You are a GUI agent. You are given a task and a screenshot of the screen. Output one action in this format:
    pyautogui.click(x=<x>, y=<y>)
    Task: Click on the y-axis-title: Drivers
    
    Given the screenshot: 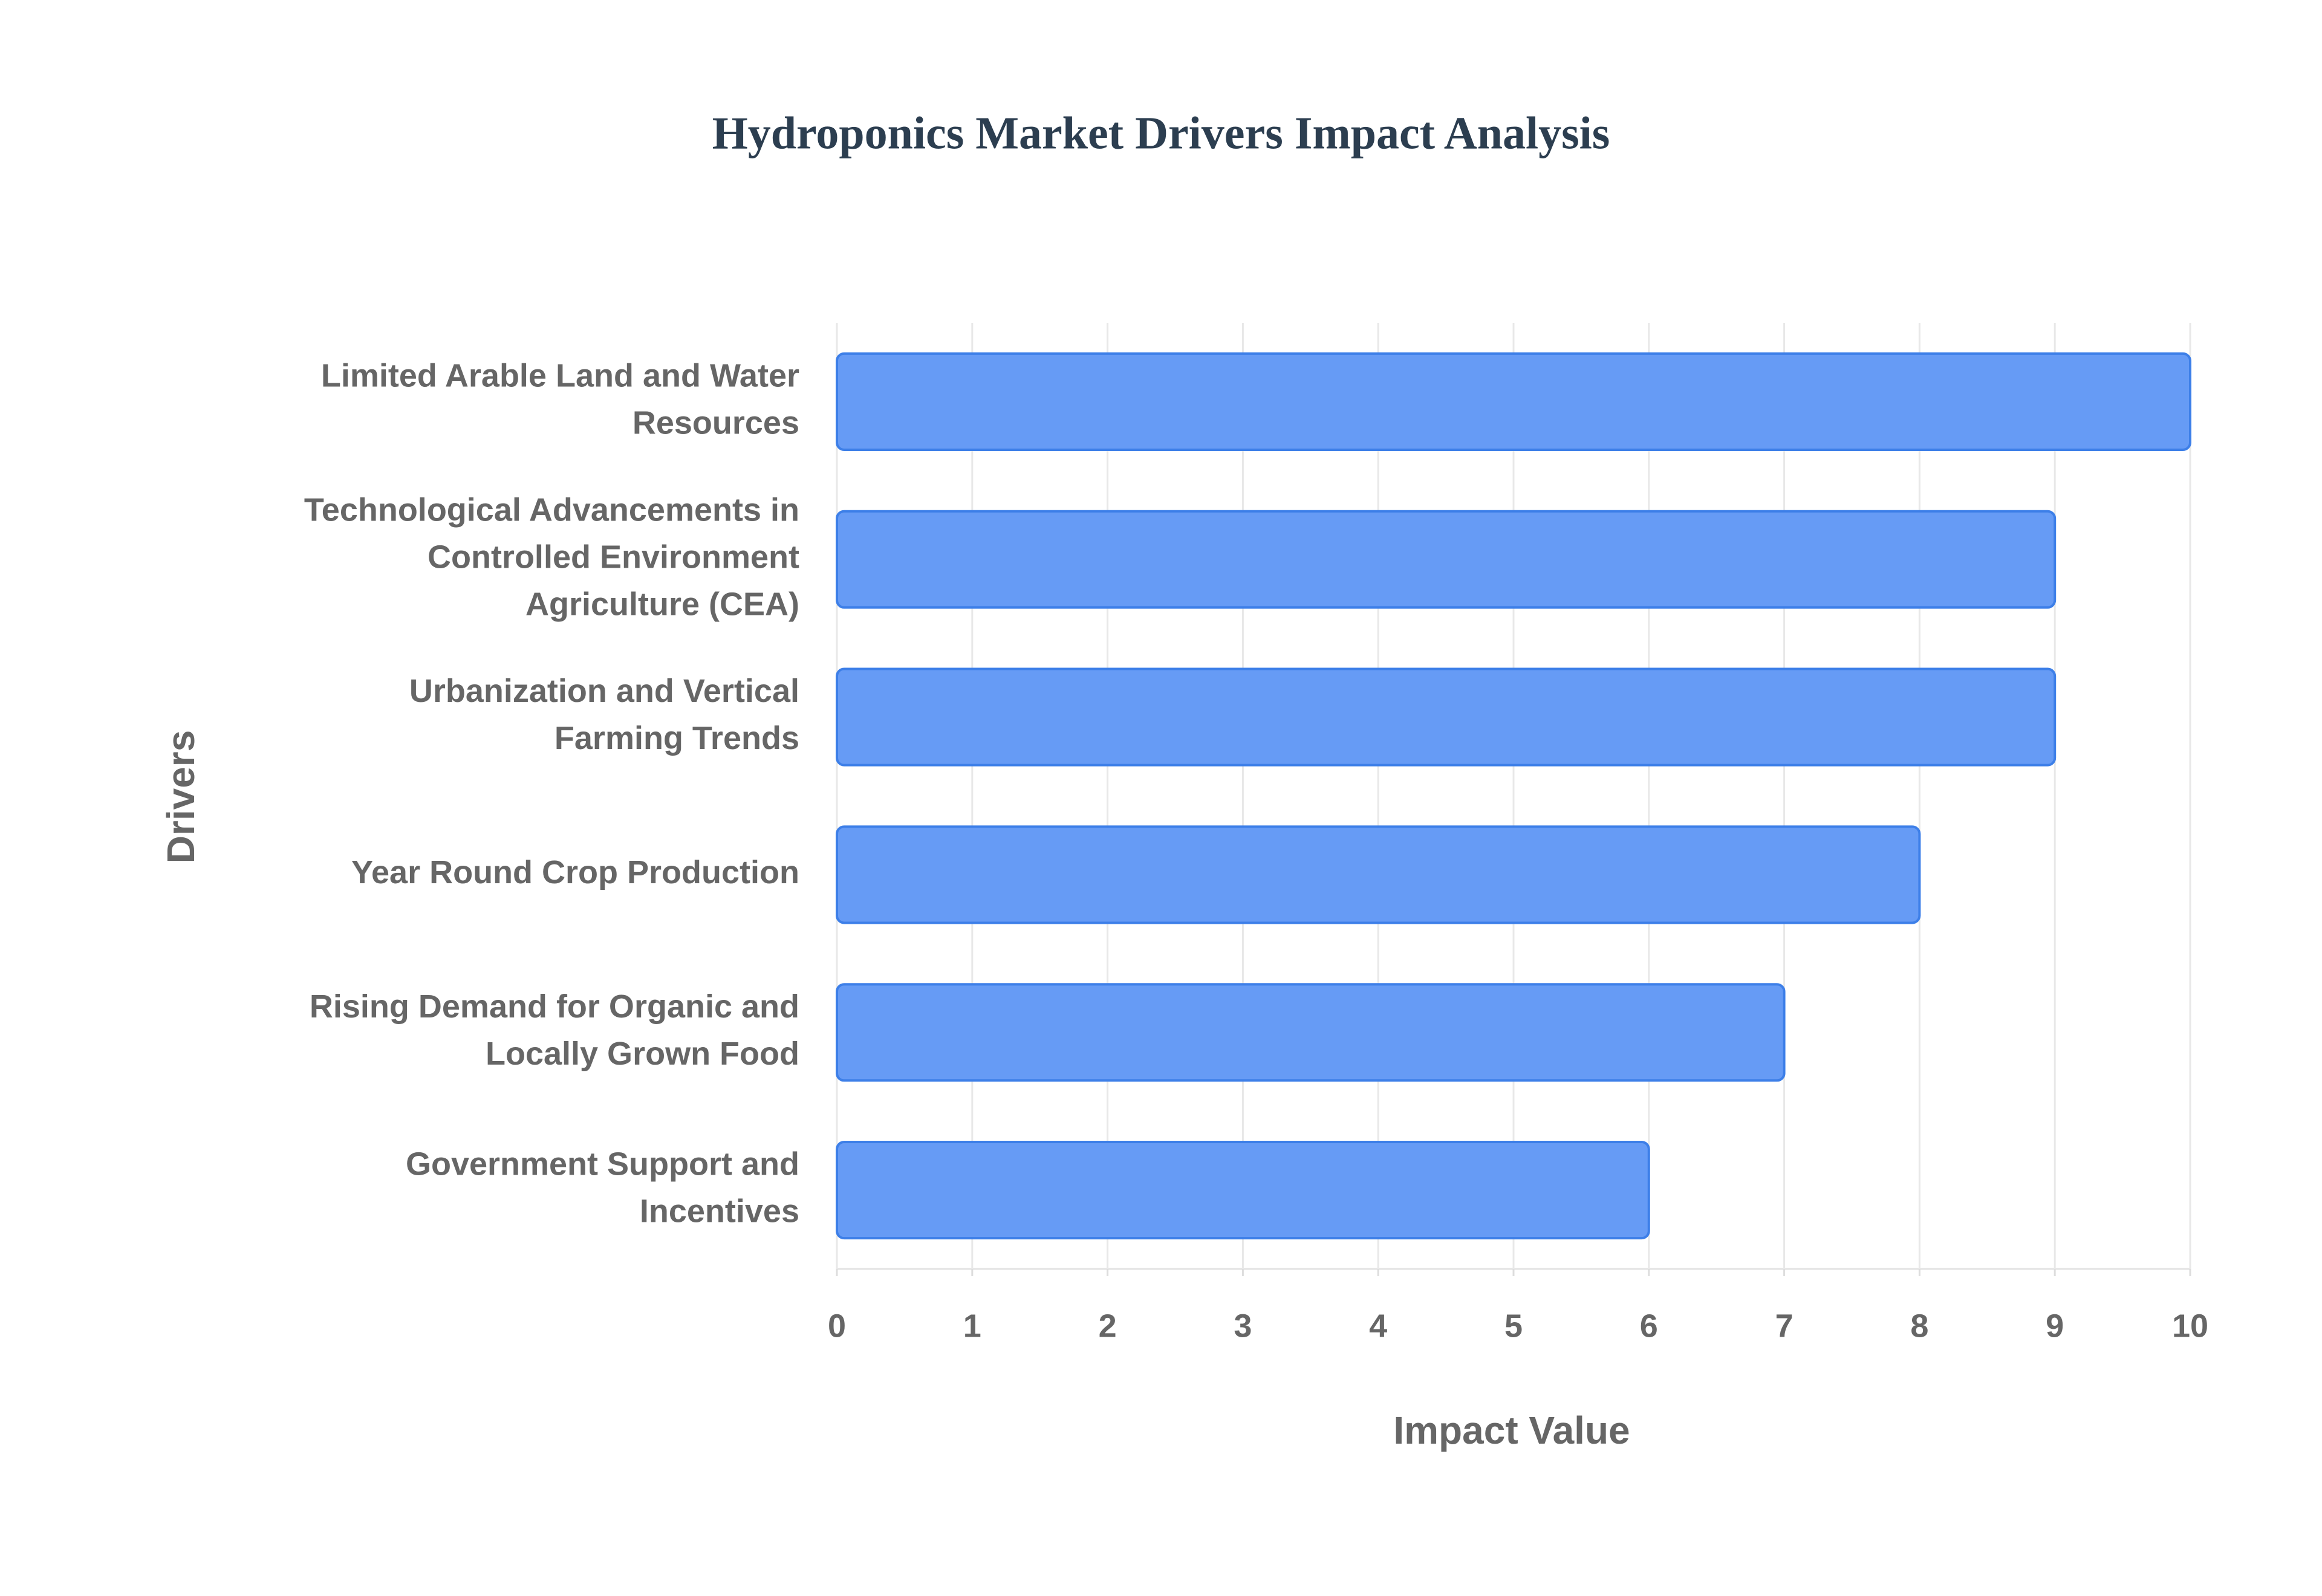 What is the action you would take?
    pyautogui.click(x=181, y=797)
    